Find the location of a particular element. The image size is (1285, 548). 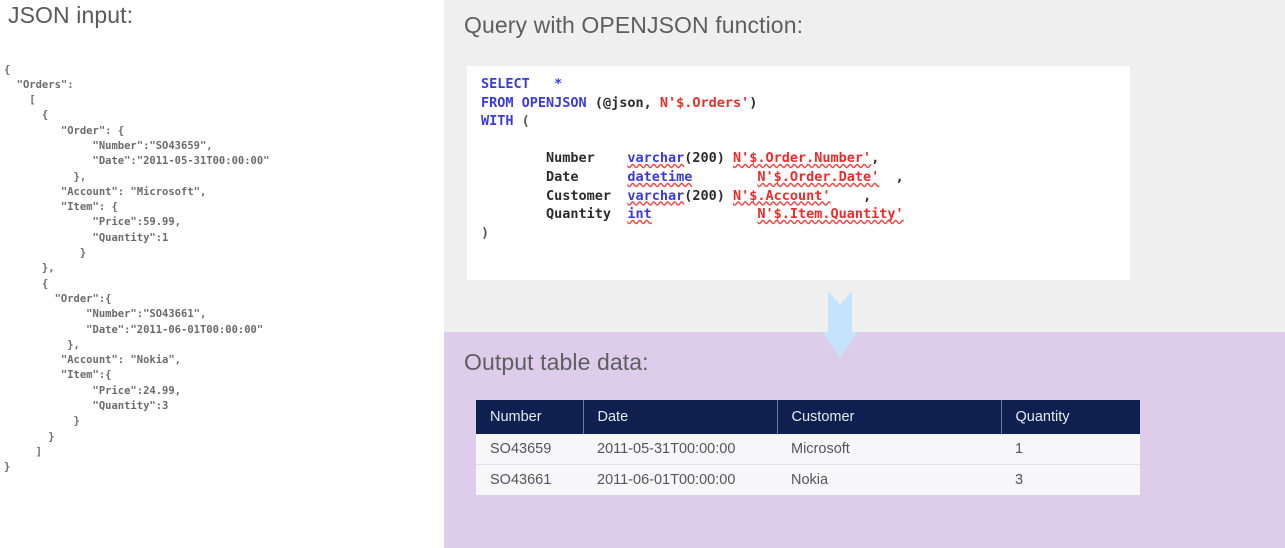

sql-col-comma-2: , is located at coordinates (867, 195).